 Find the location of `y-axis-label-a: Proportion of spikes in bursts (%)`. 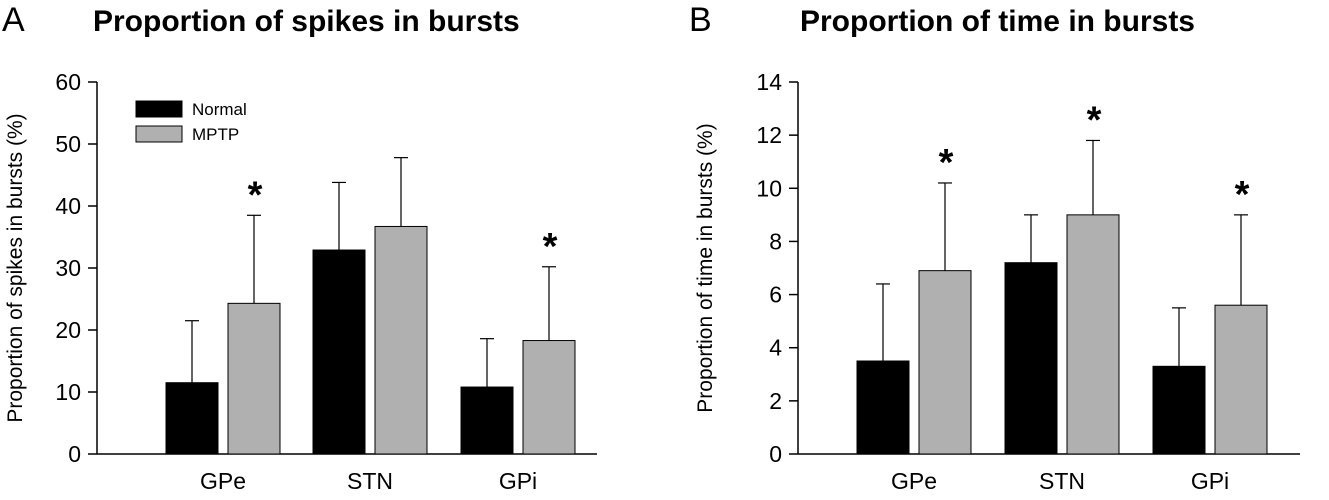

y-axis-label-a: Proportion of spikes in bursts (%) is located at coordinates (15, 267).